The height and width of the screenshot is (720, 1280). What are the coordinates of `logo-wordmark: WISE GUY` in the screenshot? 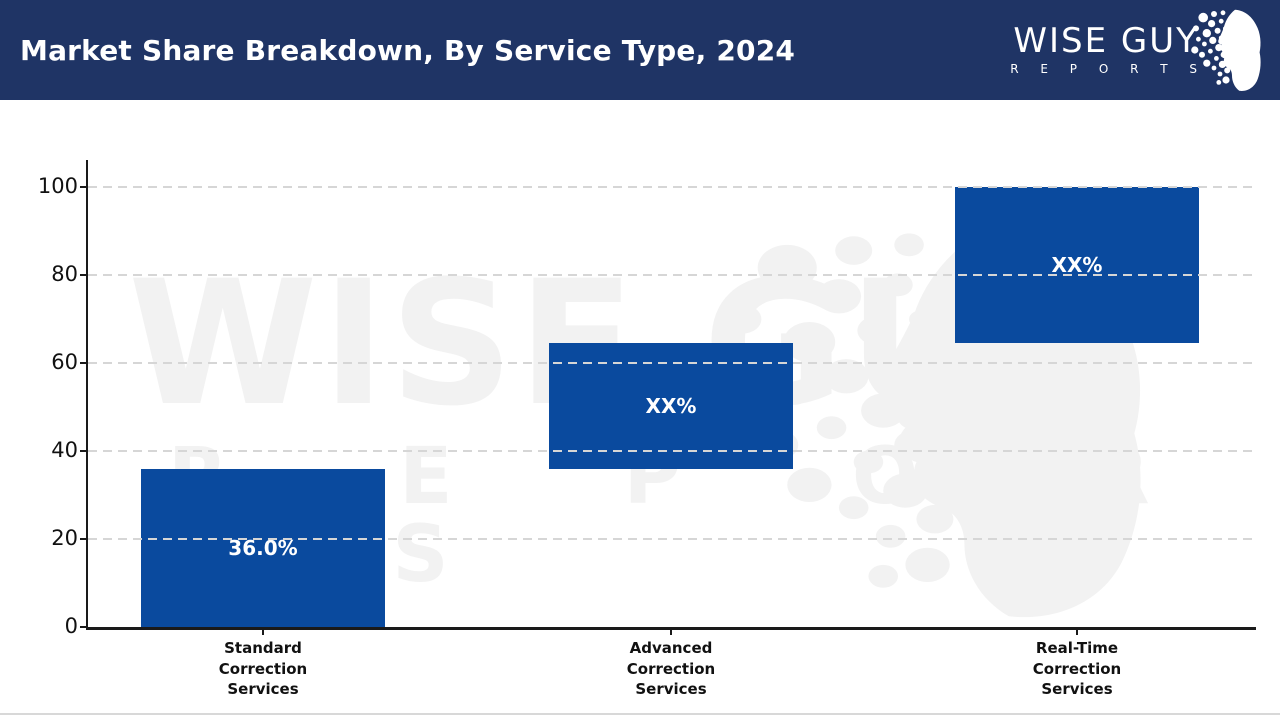 It's located at (1106, 41).